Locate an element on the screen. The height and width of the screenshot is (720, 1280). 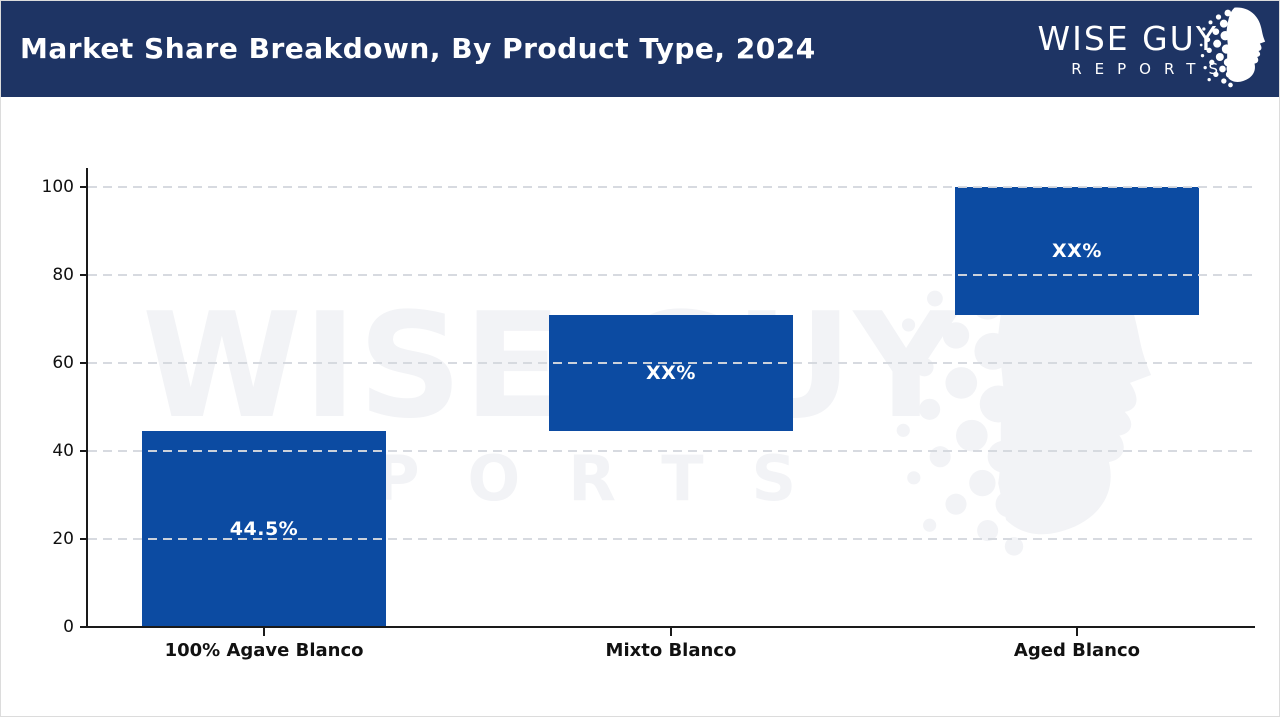
bar-100-agave-blanco: 44.5% is located at coordinates (264, 529).